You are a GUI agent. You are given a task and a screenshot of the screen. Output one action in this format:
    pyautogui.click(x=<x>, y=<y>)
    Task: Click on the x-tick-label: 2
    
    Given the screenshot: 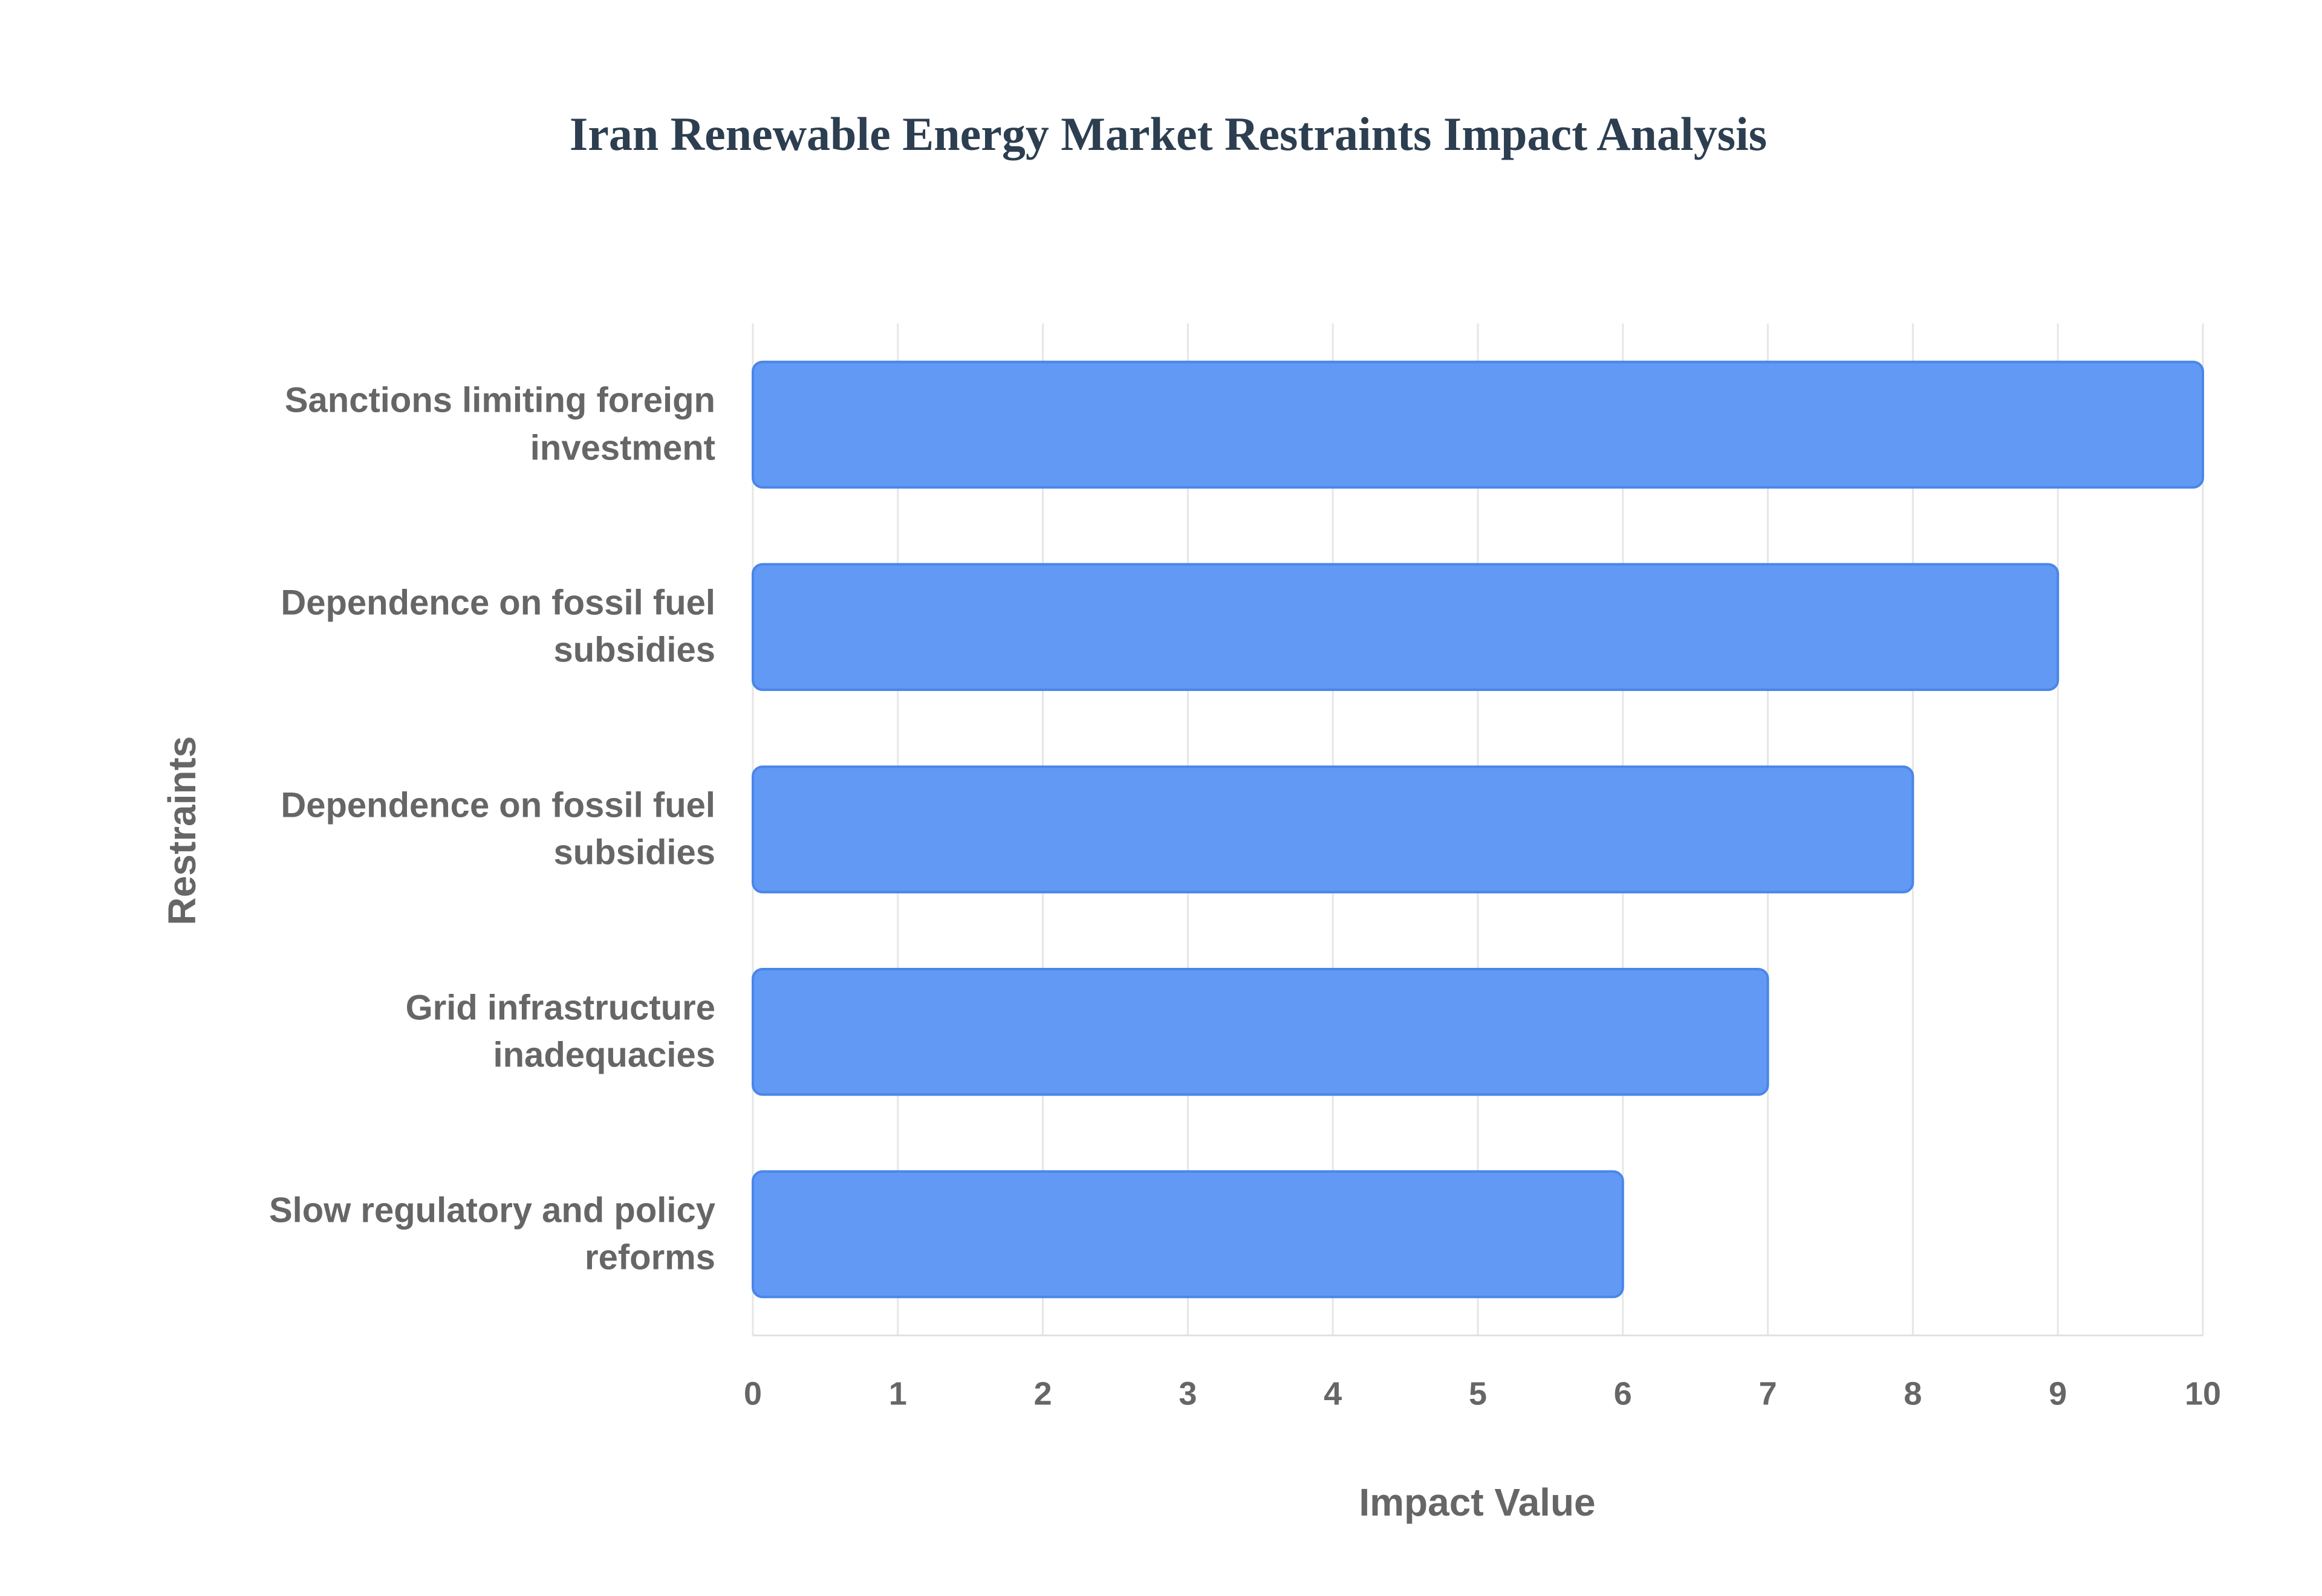 What is the action you would take?
    pyautogui.click(x=1043, y=1393)
    